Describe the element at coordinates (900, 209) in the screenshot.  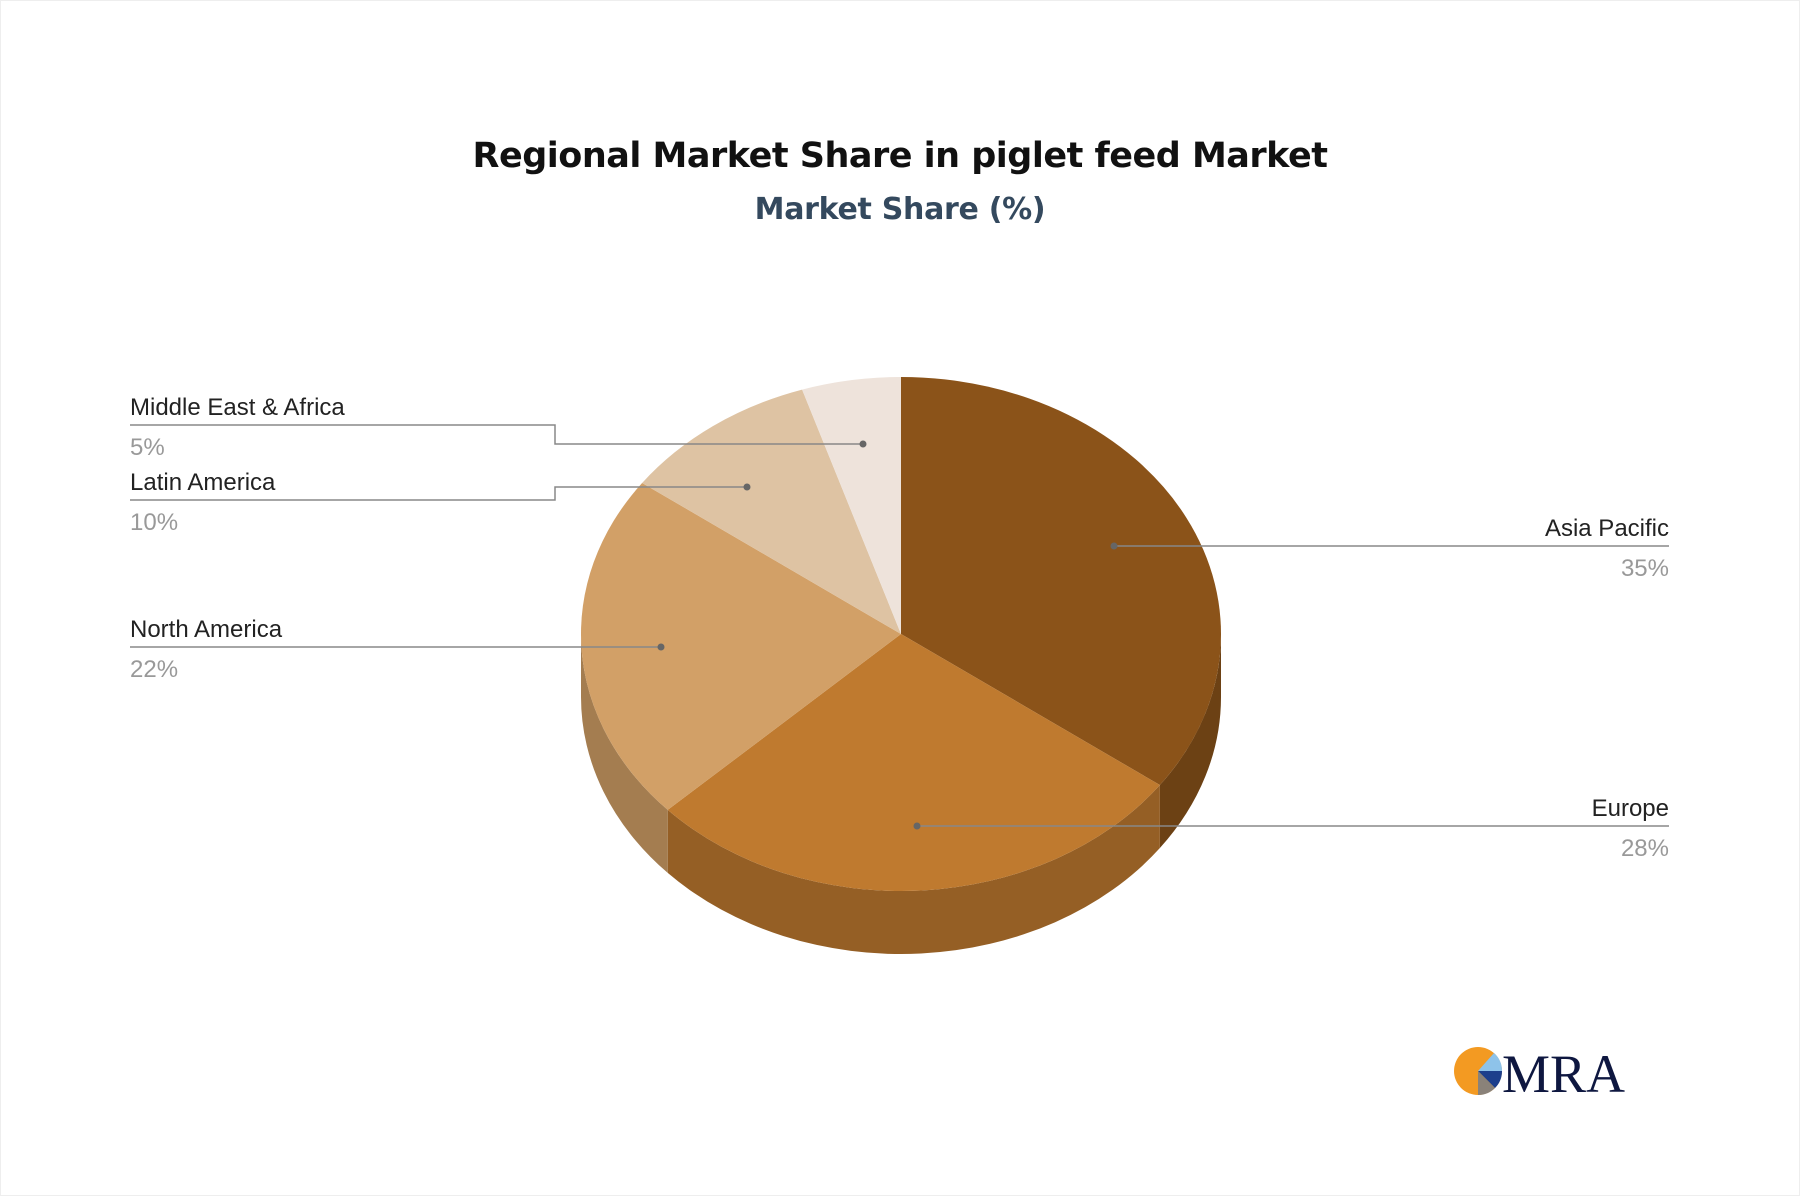
I see `chart-subtitle: Market Share (%)` at that location.